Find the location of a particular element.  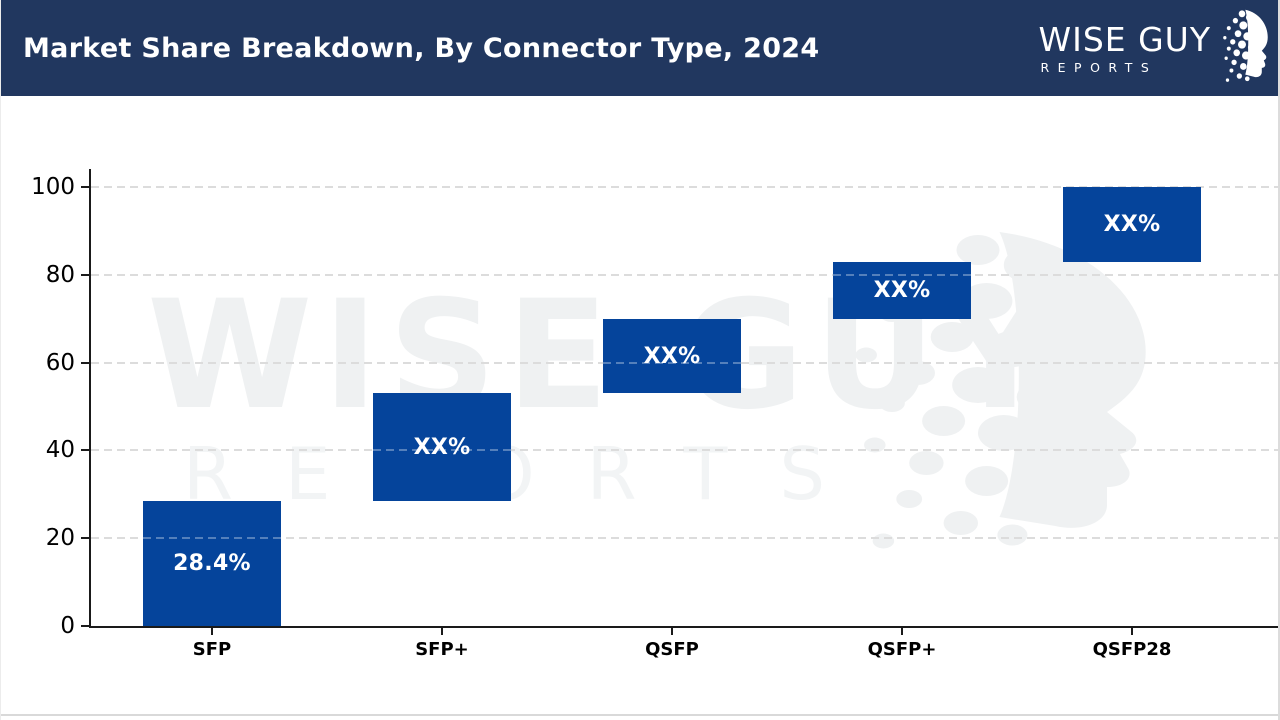

x-tick-label-SFP: SFP is located at coordinates (212, 649).